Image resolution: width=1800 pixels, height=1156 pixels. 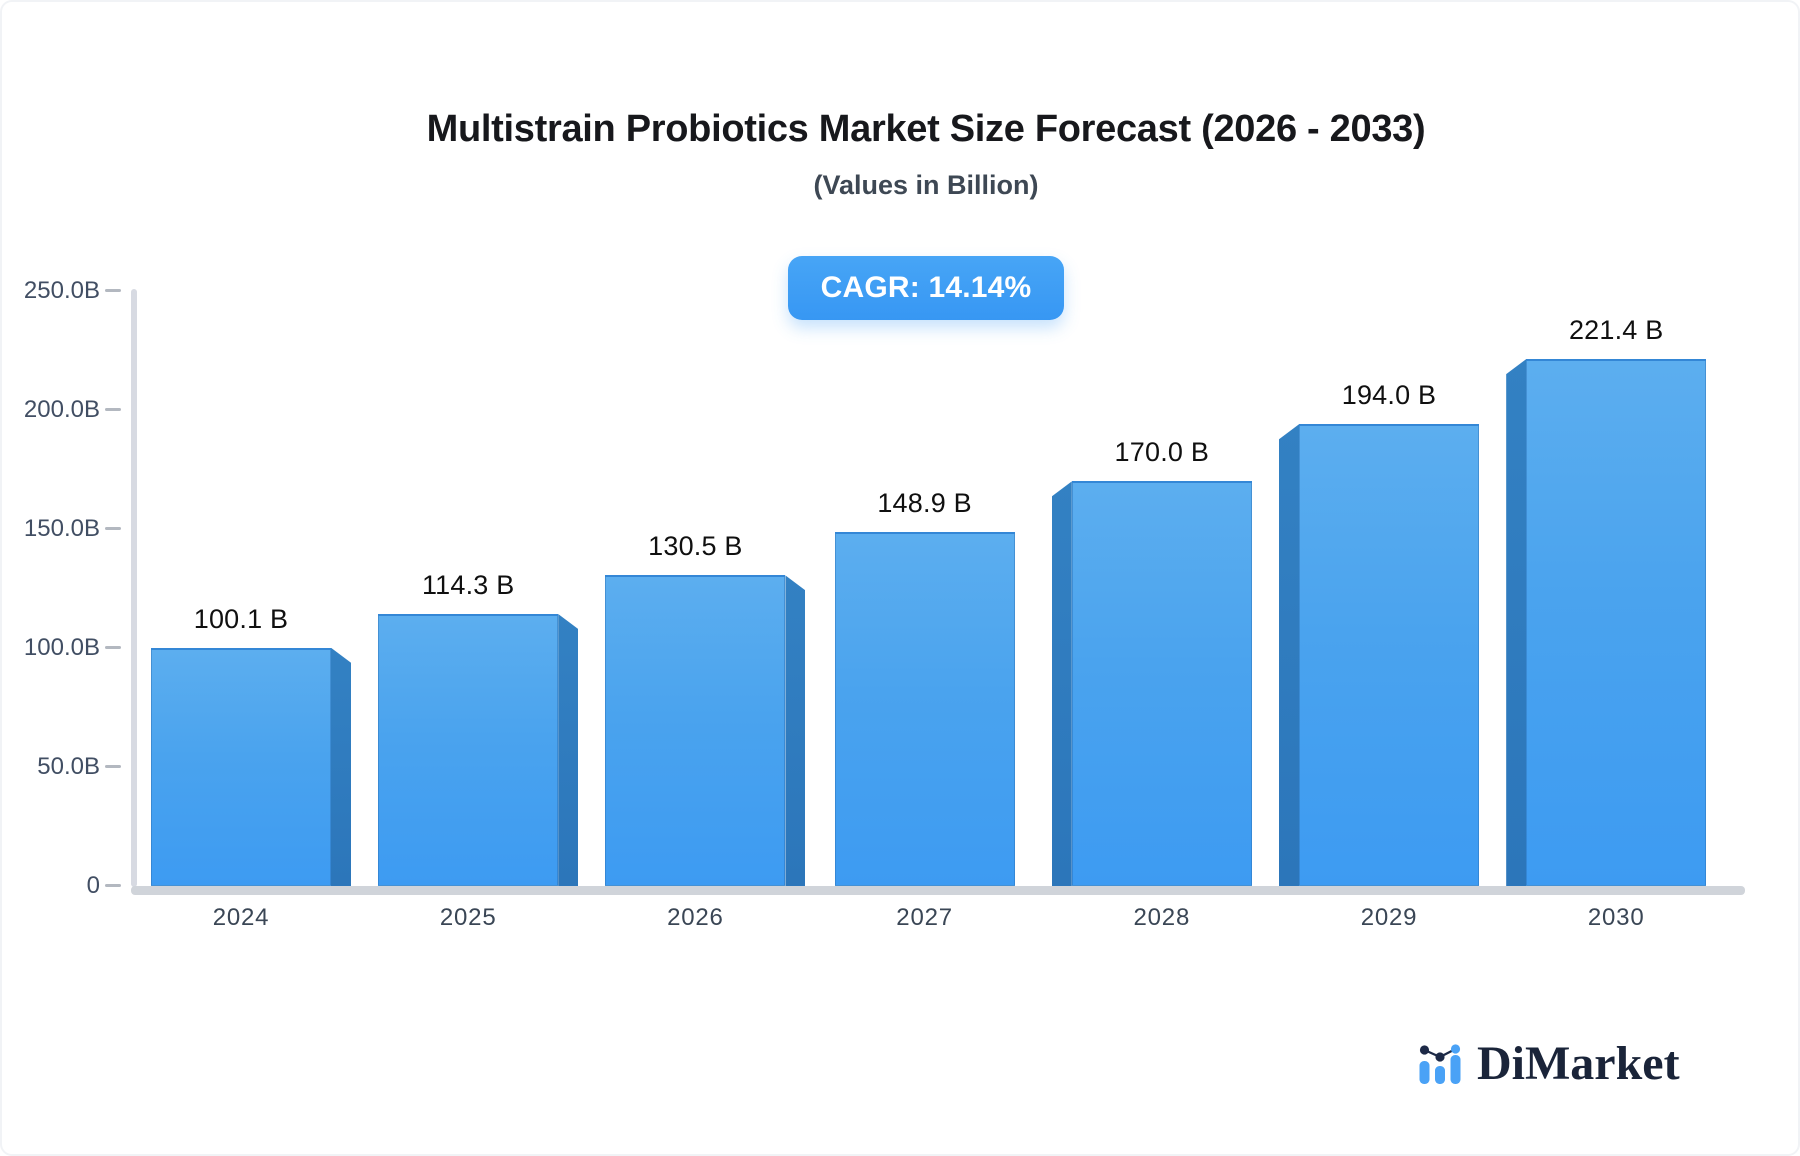 What do you see at coordinates (1578, 1063) in the screenshot?
I see `brand-name: DiMarket` at bounding box center [1578, 1063].